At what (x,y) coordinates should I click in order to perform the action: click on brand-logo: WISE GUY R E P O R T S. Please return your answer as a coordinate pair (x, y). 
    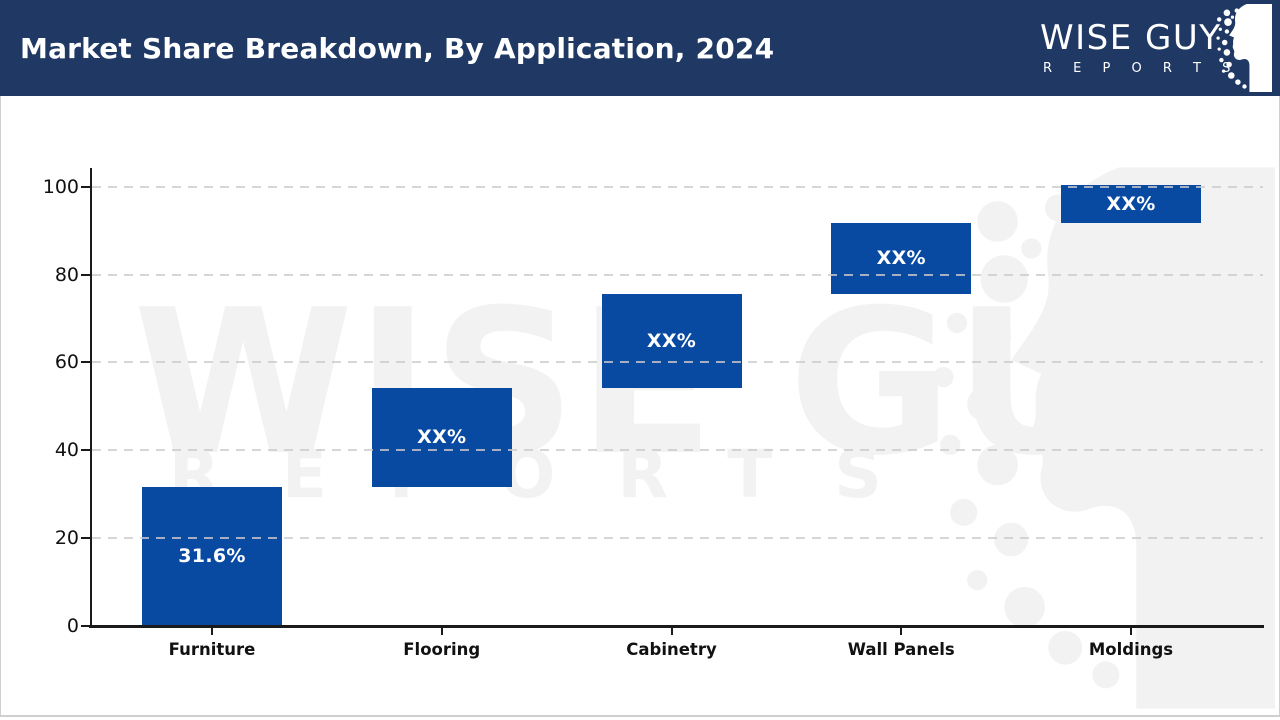
    Looking at the image, I should click on (1149, 48).